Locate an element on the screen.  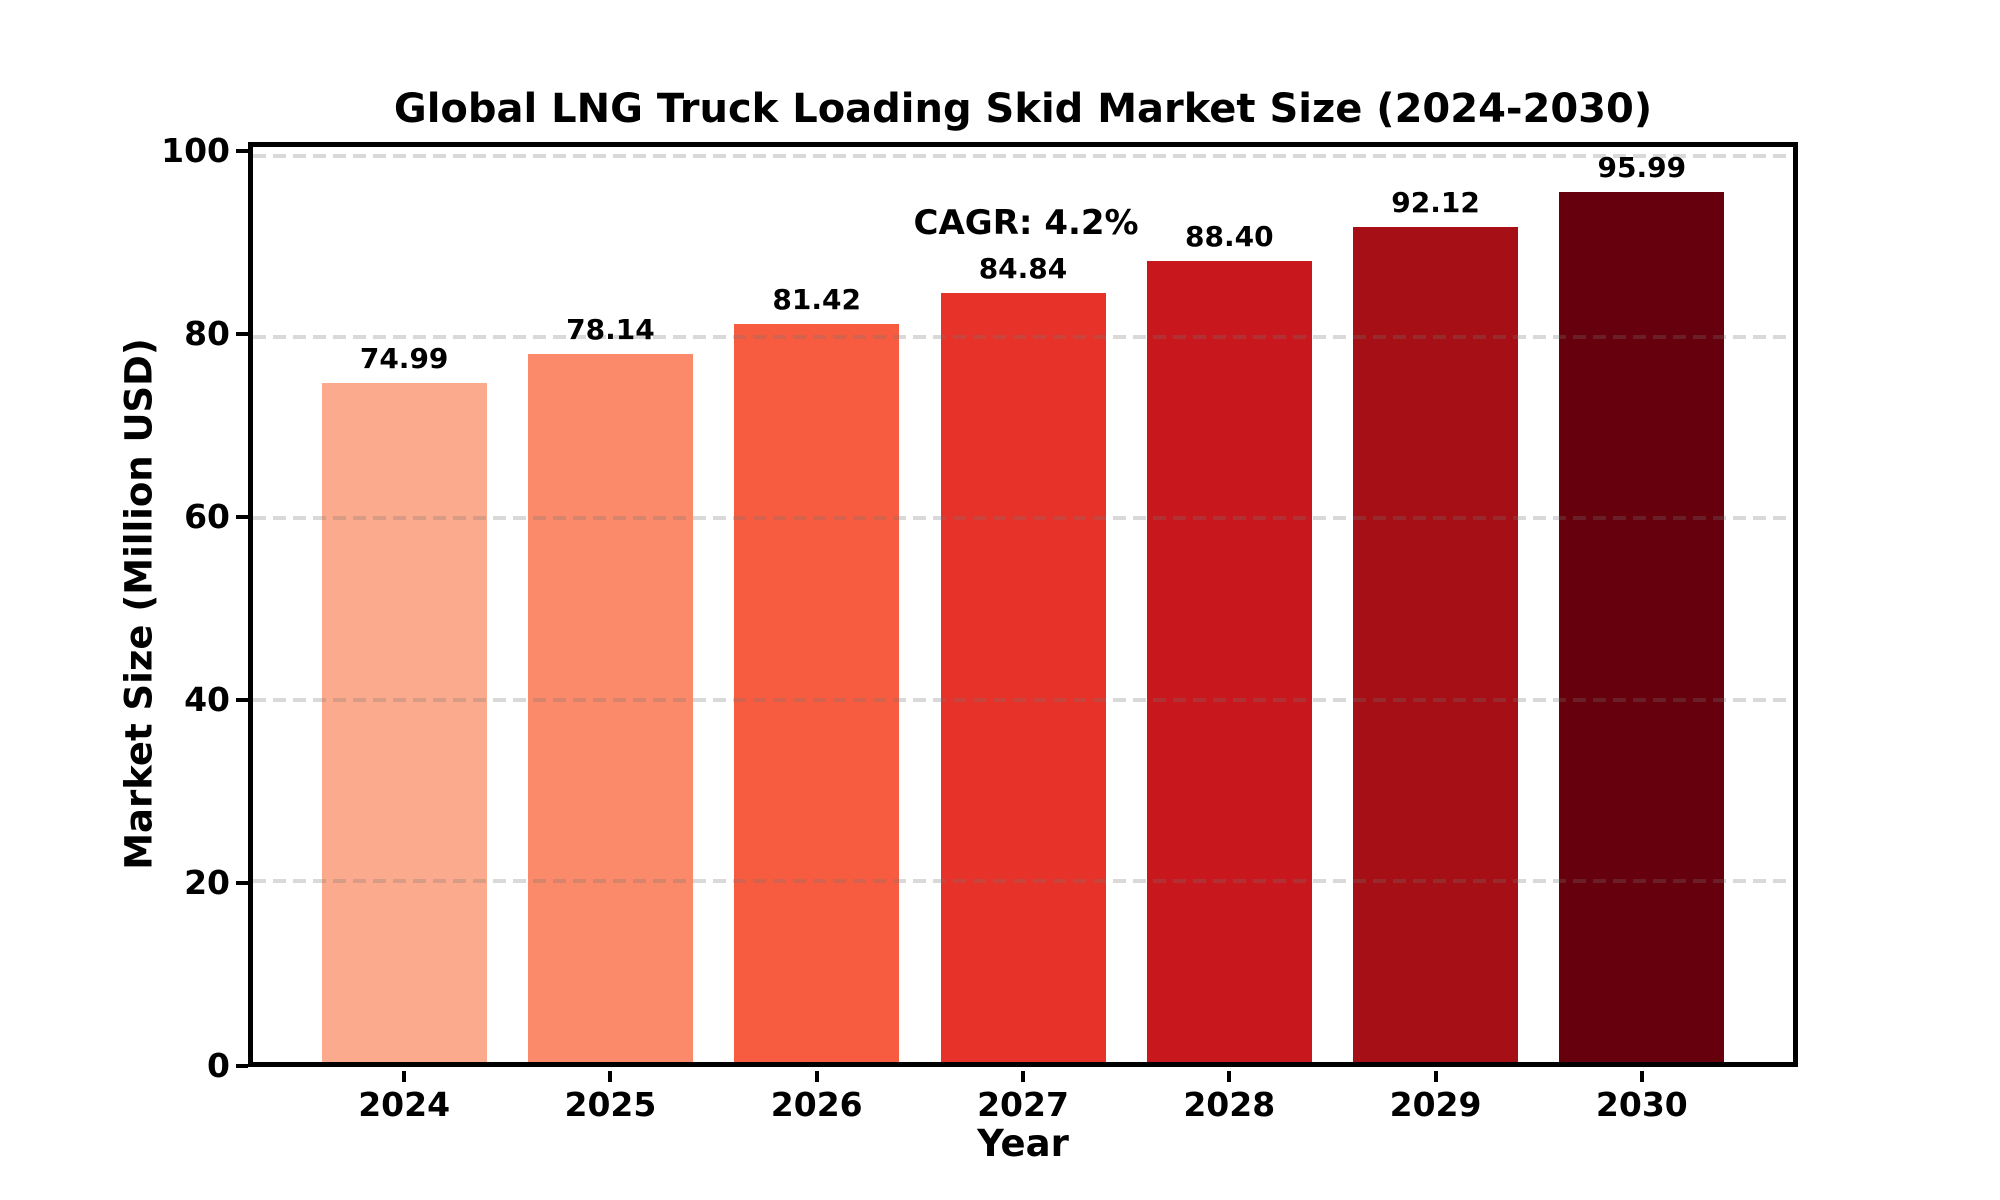
y-tick-label-80: 80 is located at coordinates (207, 334).